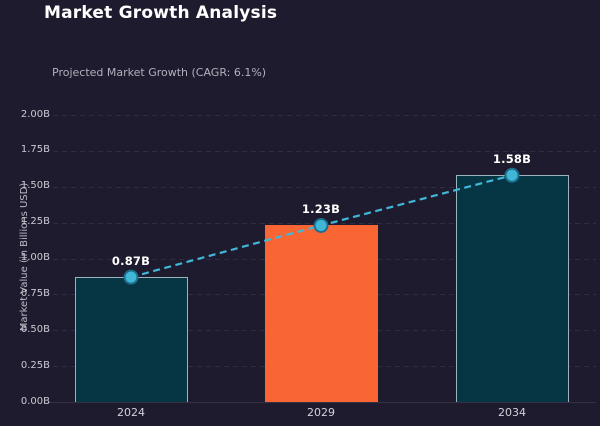 This screenshot has height=426, width=600. What do you see at coordinates (159, 72) in the screenshot?
I see `chart-subtitle: Projected Market Growth (CAGR: 6.1%)` at bounding box center [159, 72].